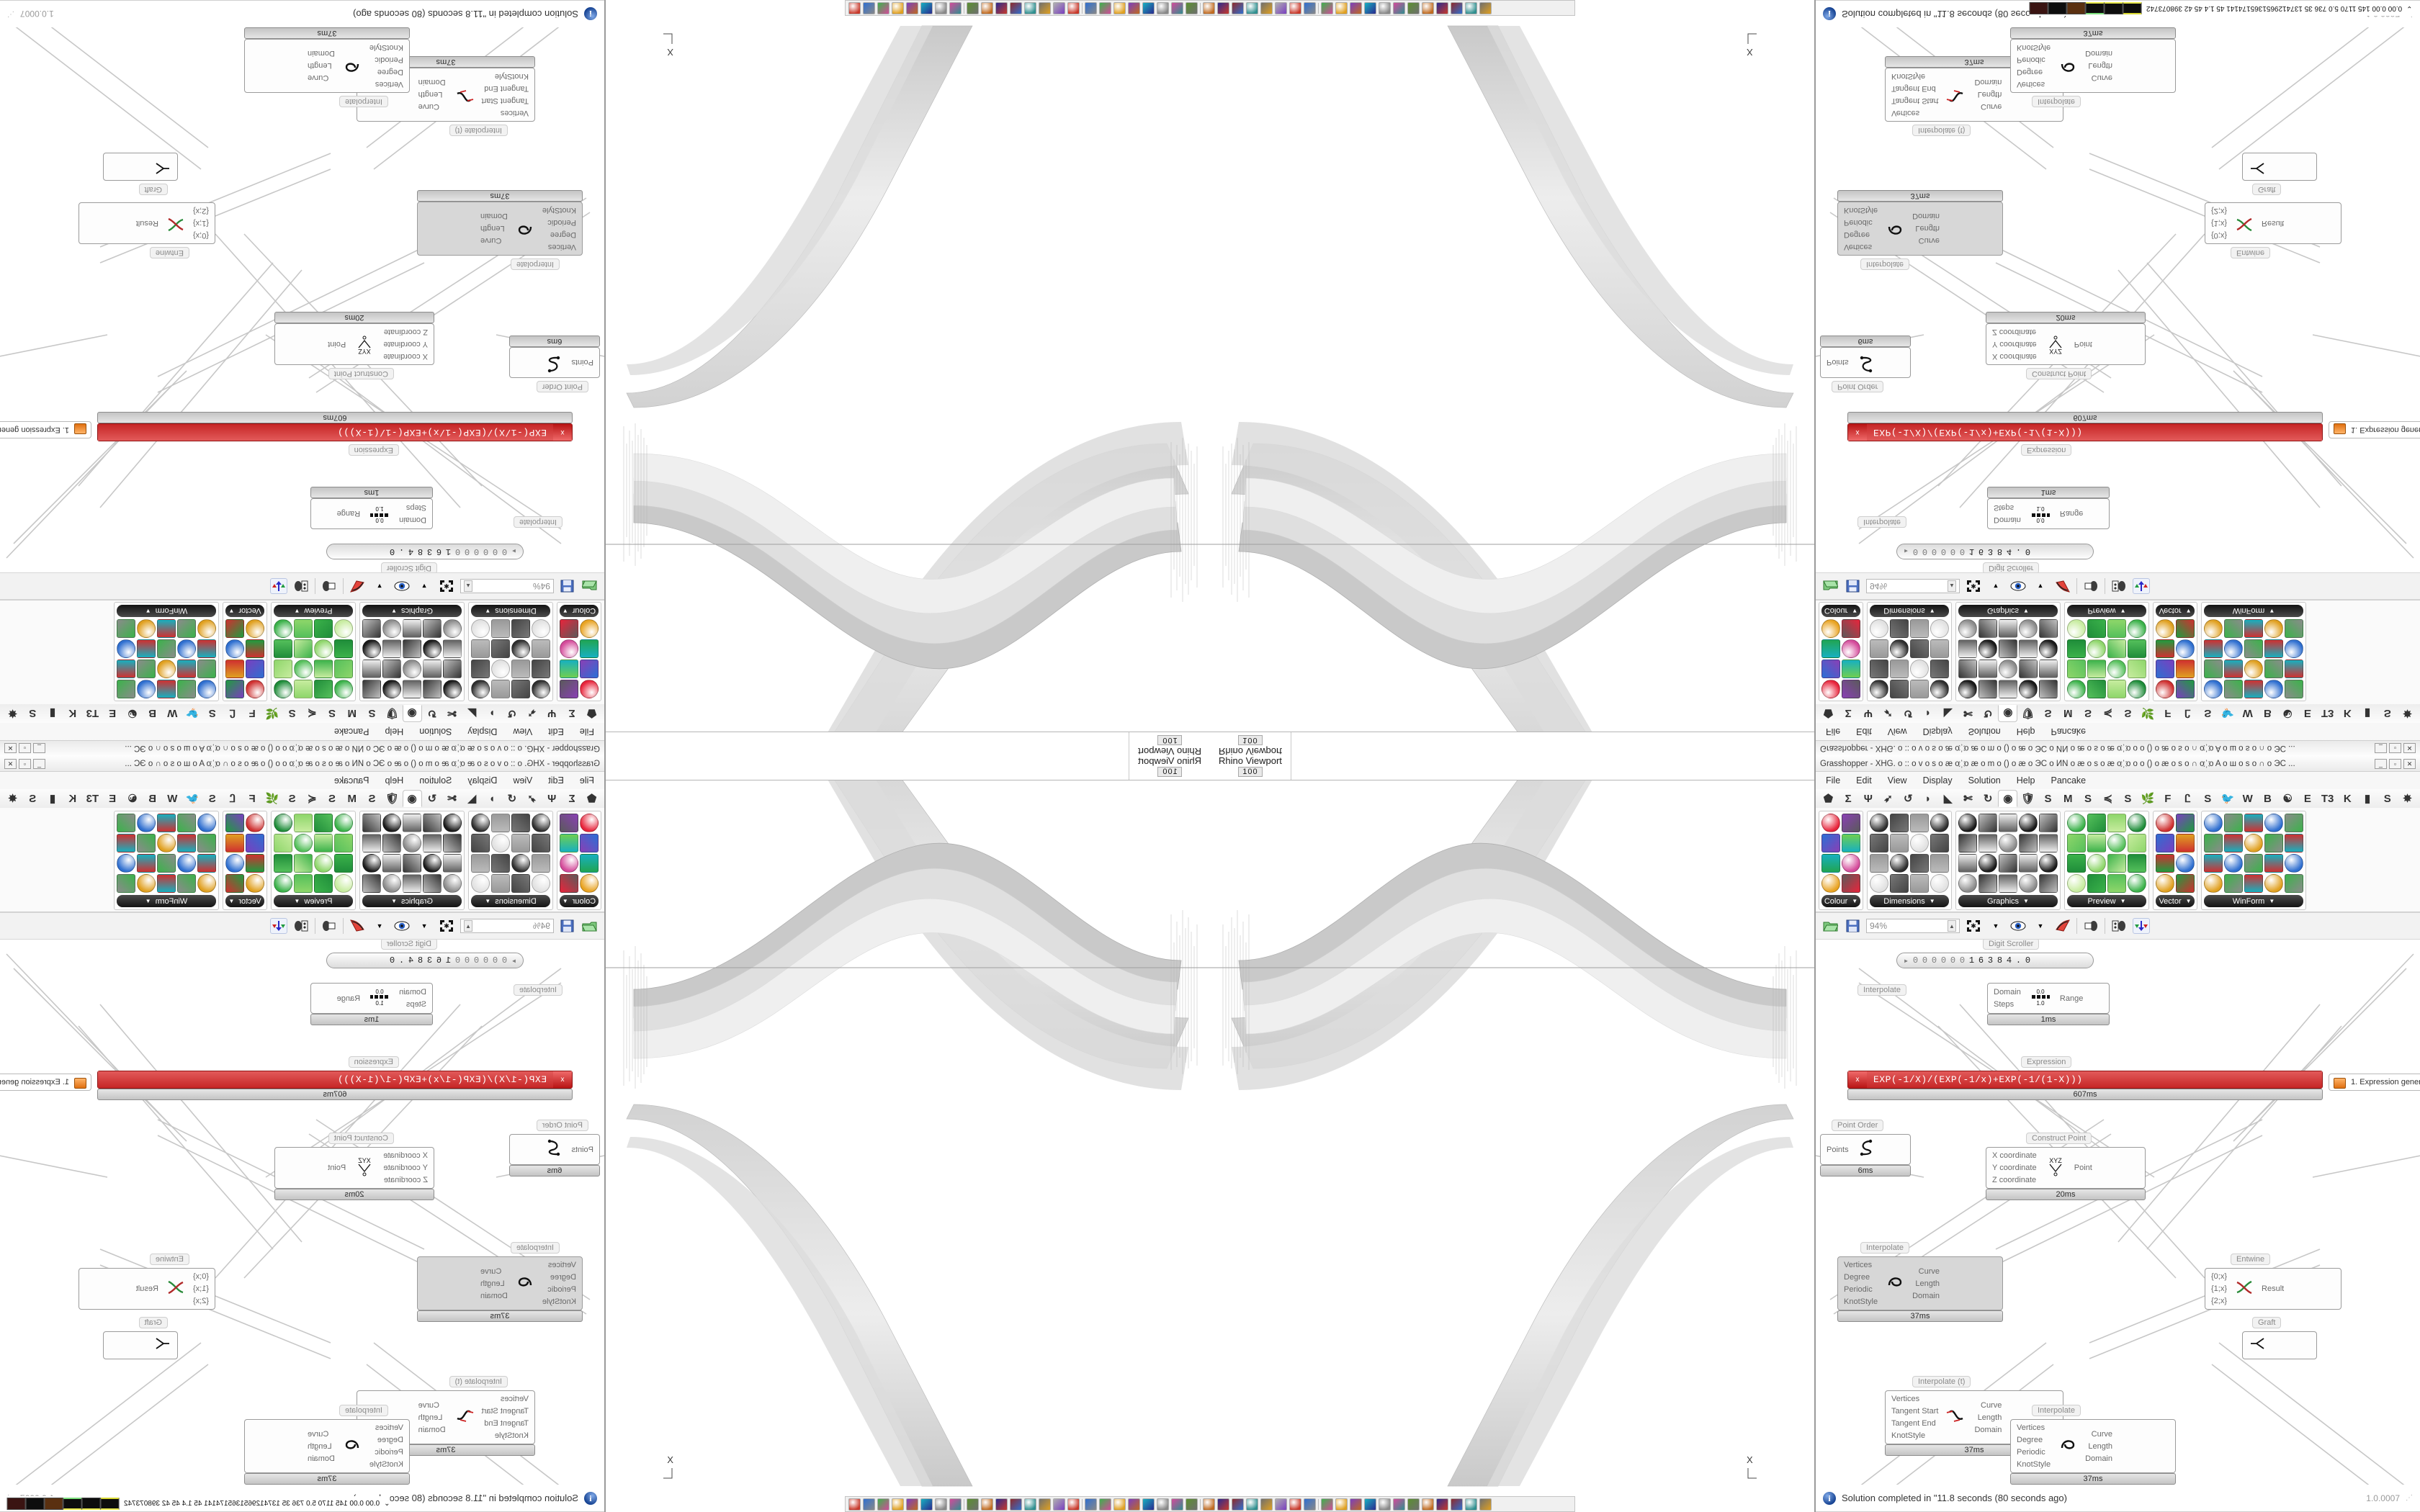  I want to click on ribbon-panel-dimensions: Dimensions ▼, so click(1909, 651).